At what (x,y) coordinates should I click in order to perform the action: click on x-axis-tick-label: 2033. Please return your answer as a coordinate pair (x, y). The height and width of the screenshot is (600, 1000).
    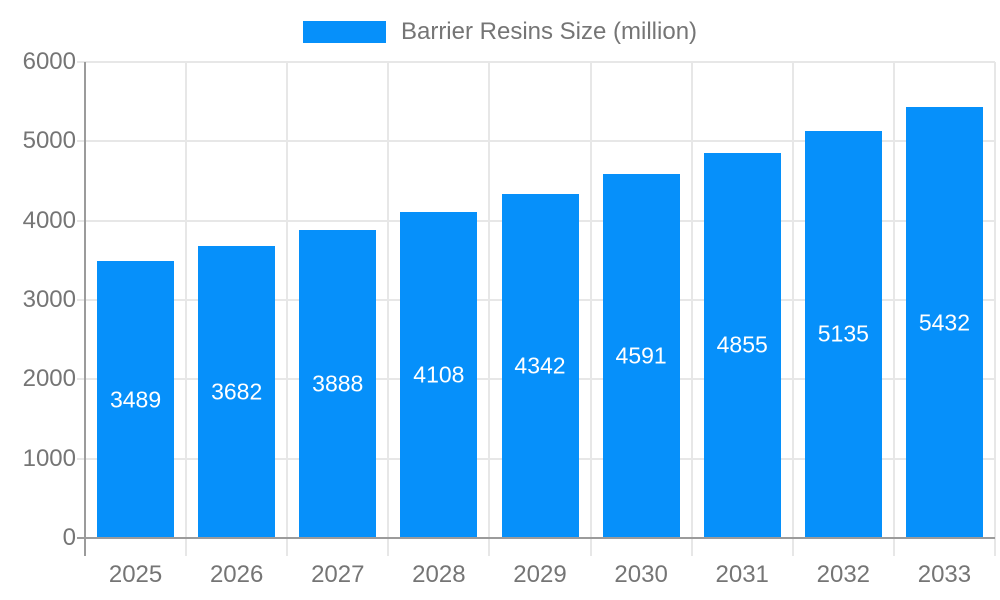
    Looking at the image, I should click on (944, 574).